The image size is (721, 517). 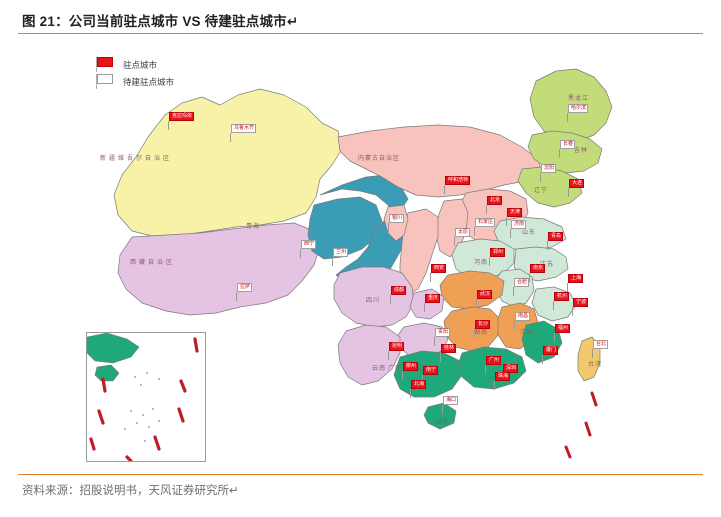 What do you see at coordinates (443, 332) in the screenshot?
I see `white-flag-icon: 贵阳` at bounding box center [443, 332].